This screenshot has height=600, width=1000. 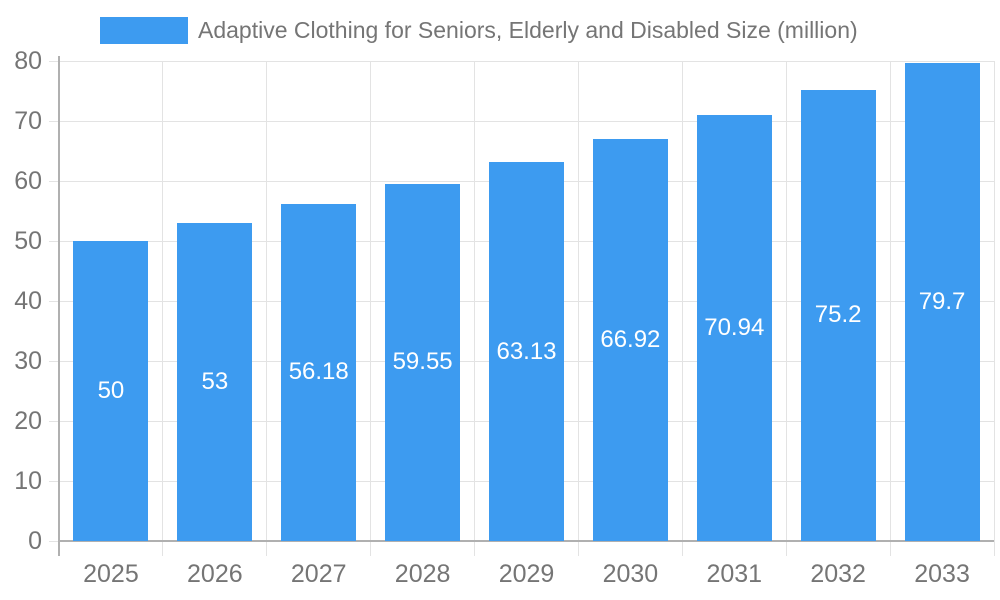 I want to click on x-axis-line, so click(x=526, y=541).